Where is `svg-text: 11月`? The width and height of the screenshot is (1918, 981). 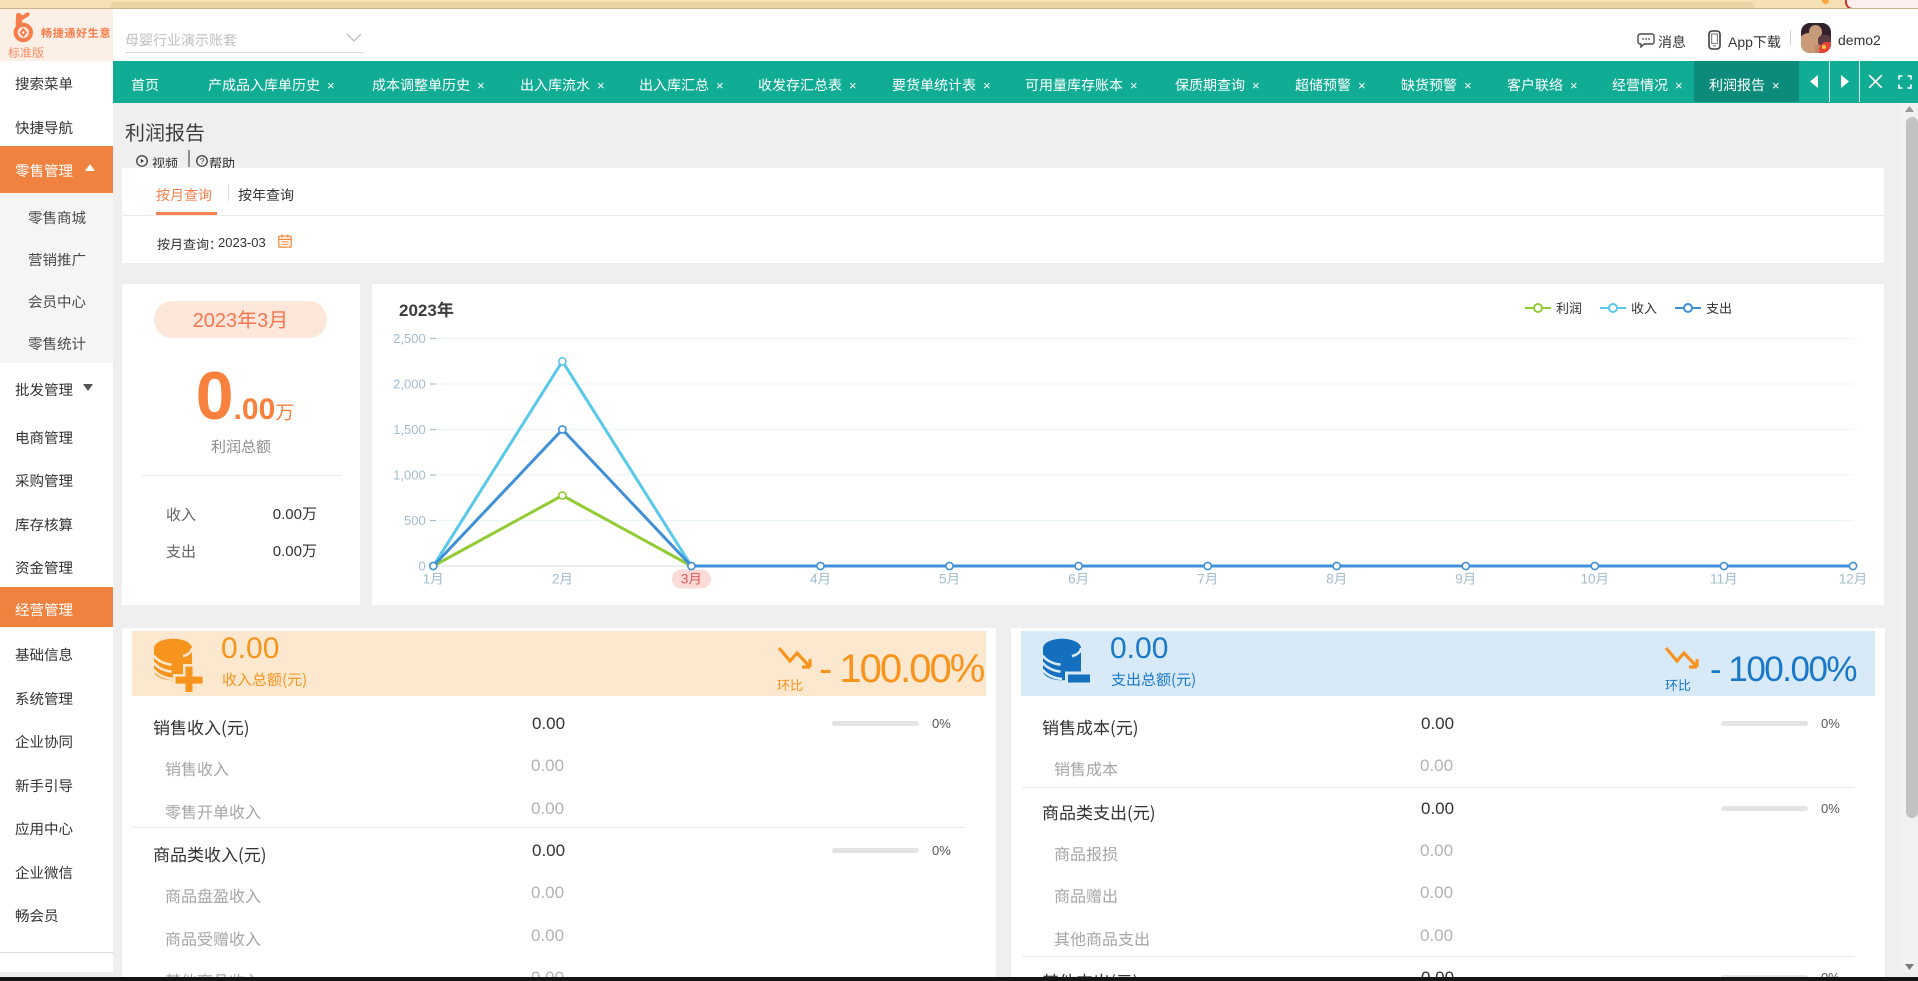
svg-text: 11月 is located at coordinates (1724, 579).